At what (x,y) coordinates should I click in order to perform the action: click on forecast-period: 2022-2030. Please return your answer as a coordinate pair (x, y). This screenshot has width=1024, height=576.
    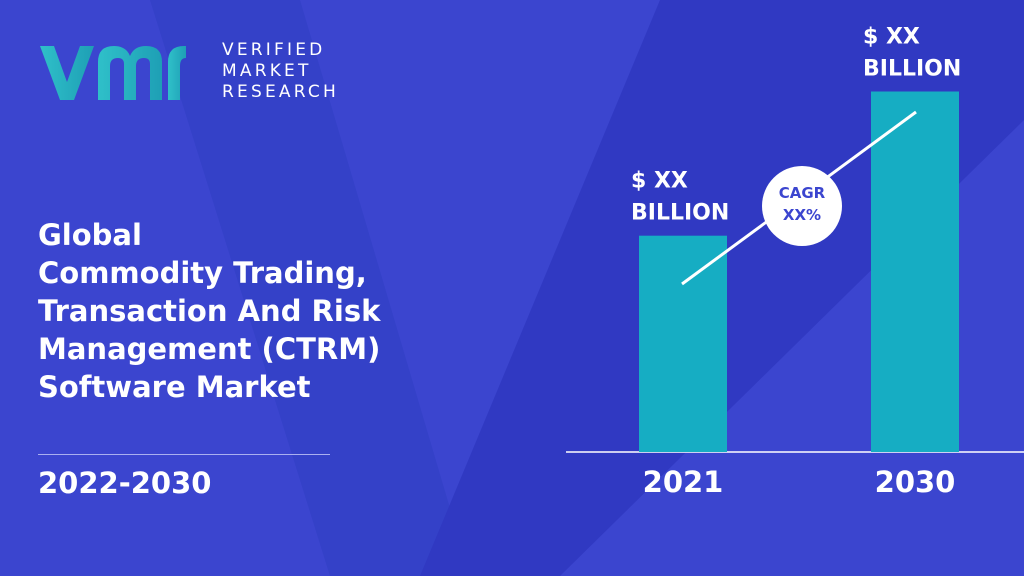
    Looking at the image, I should click on (125, 483).